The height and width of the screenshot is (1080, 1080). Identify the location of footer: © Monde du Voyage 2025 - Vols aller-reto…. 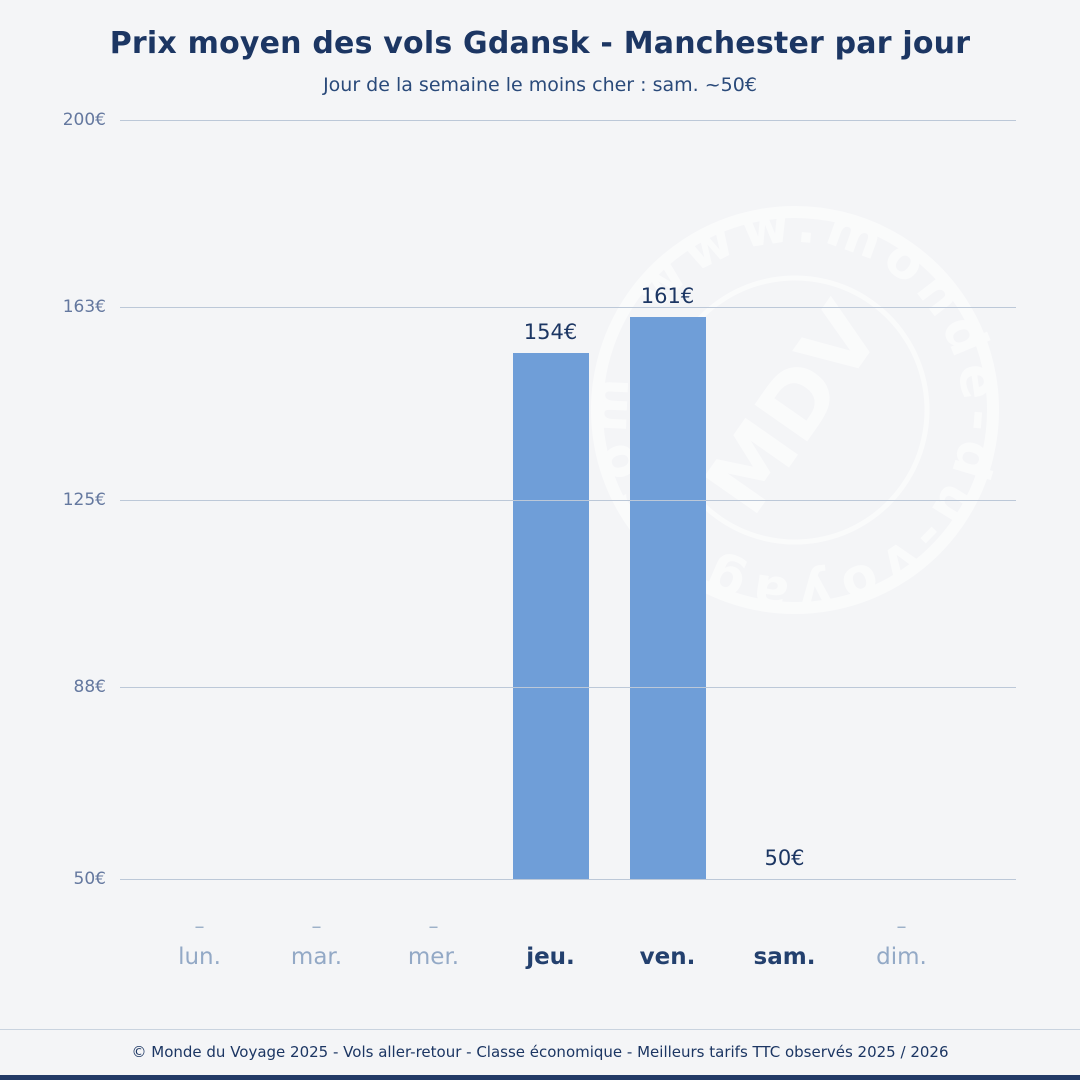
(540, 1054).